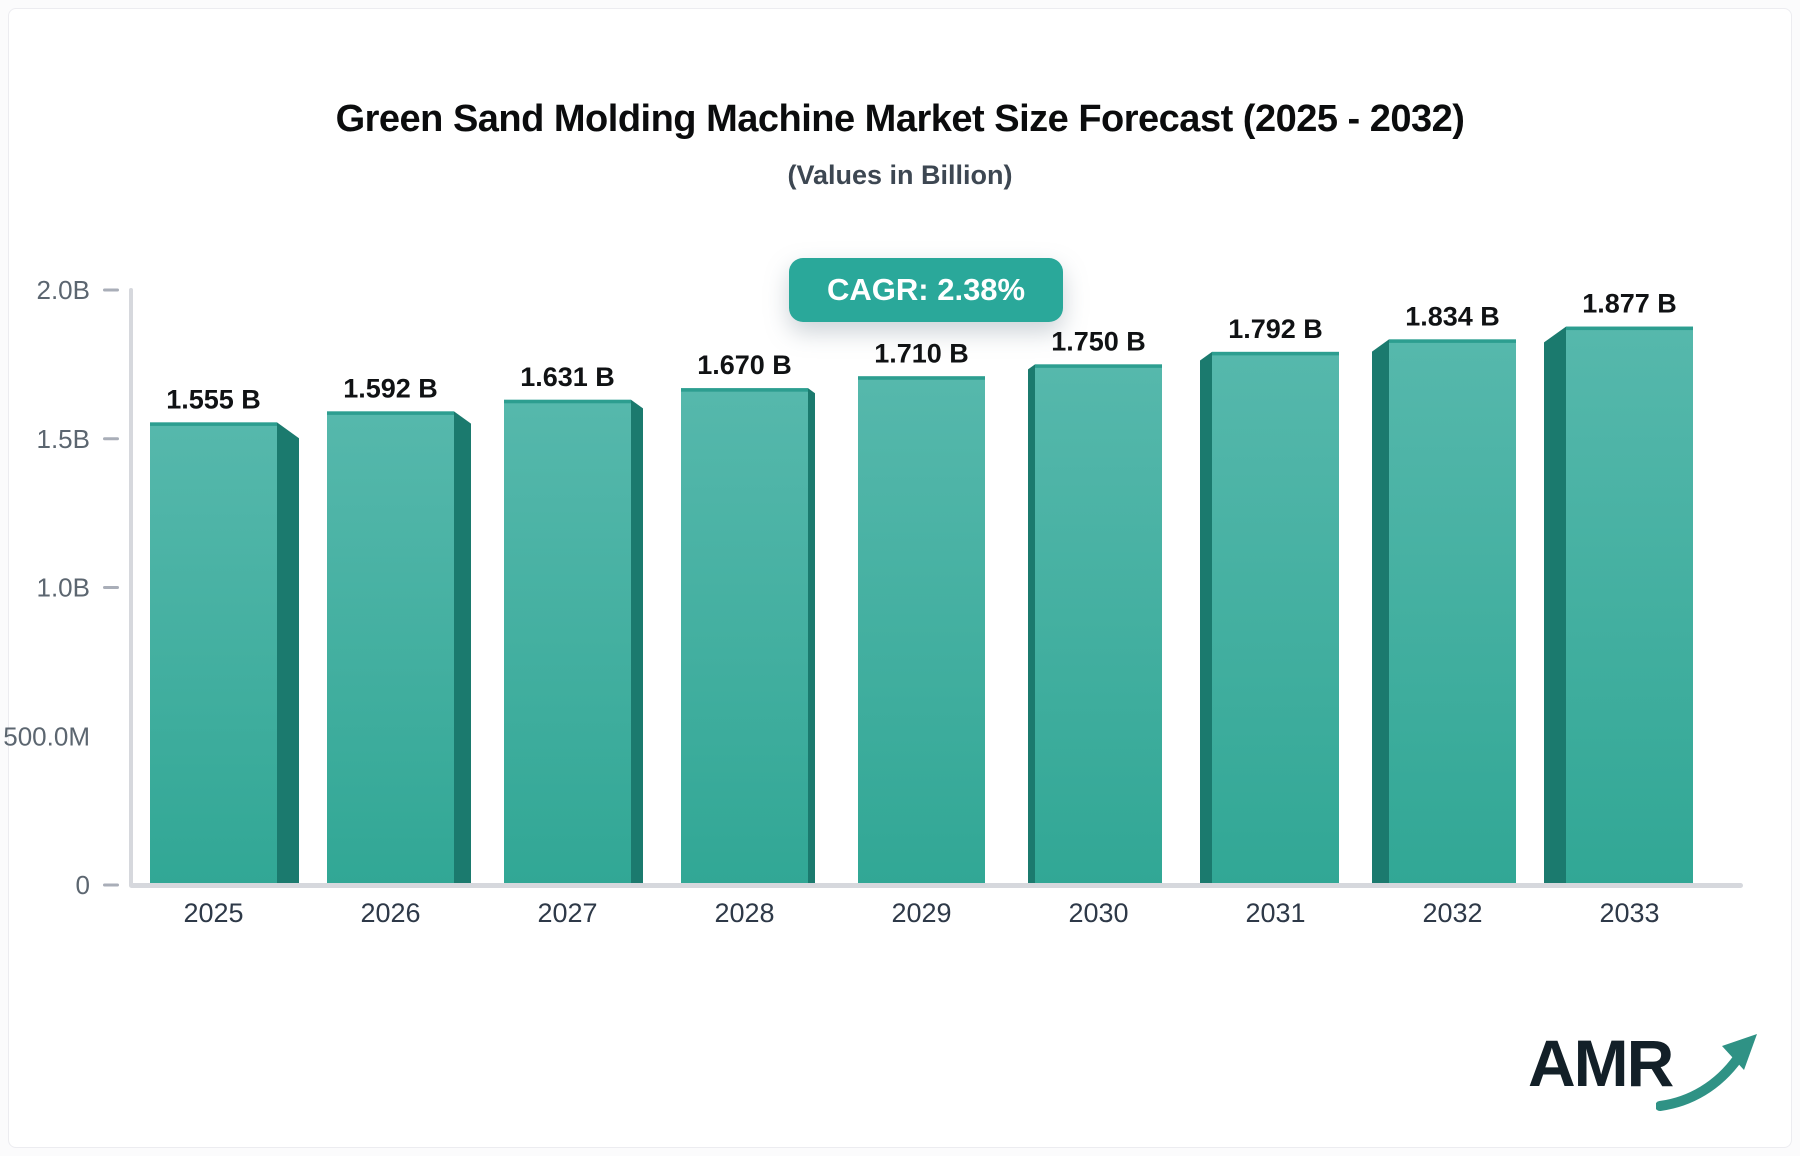 Image resolution: width=1800 pixels, height=1156 pixels. I want to click on x-tick-label: 2025, so click(213, 913).